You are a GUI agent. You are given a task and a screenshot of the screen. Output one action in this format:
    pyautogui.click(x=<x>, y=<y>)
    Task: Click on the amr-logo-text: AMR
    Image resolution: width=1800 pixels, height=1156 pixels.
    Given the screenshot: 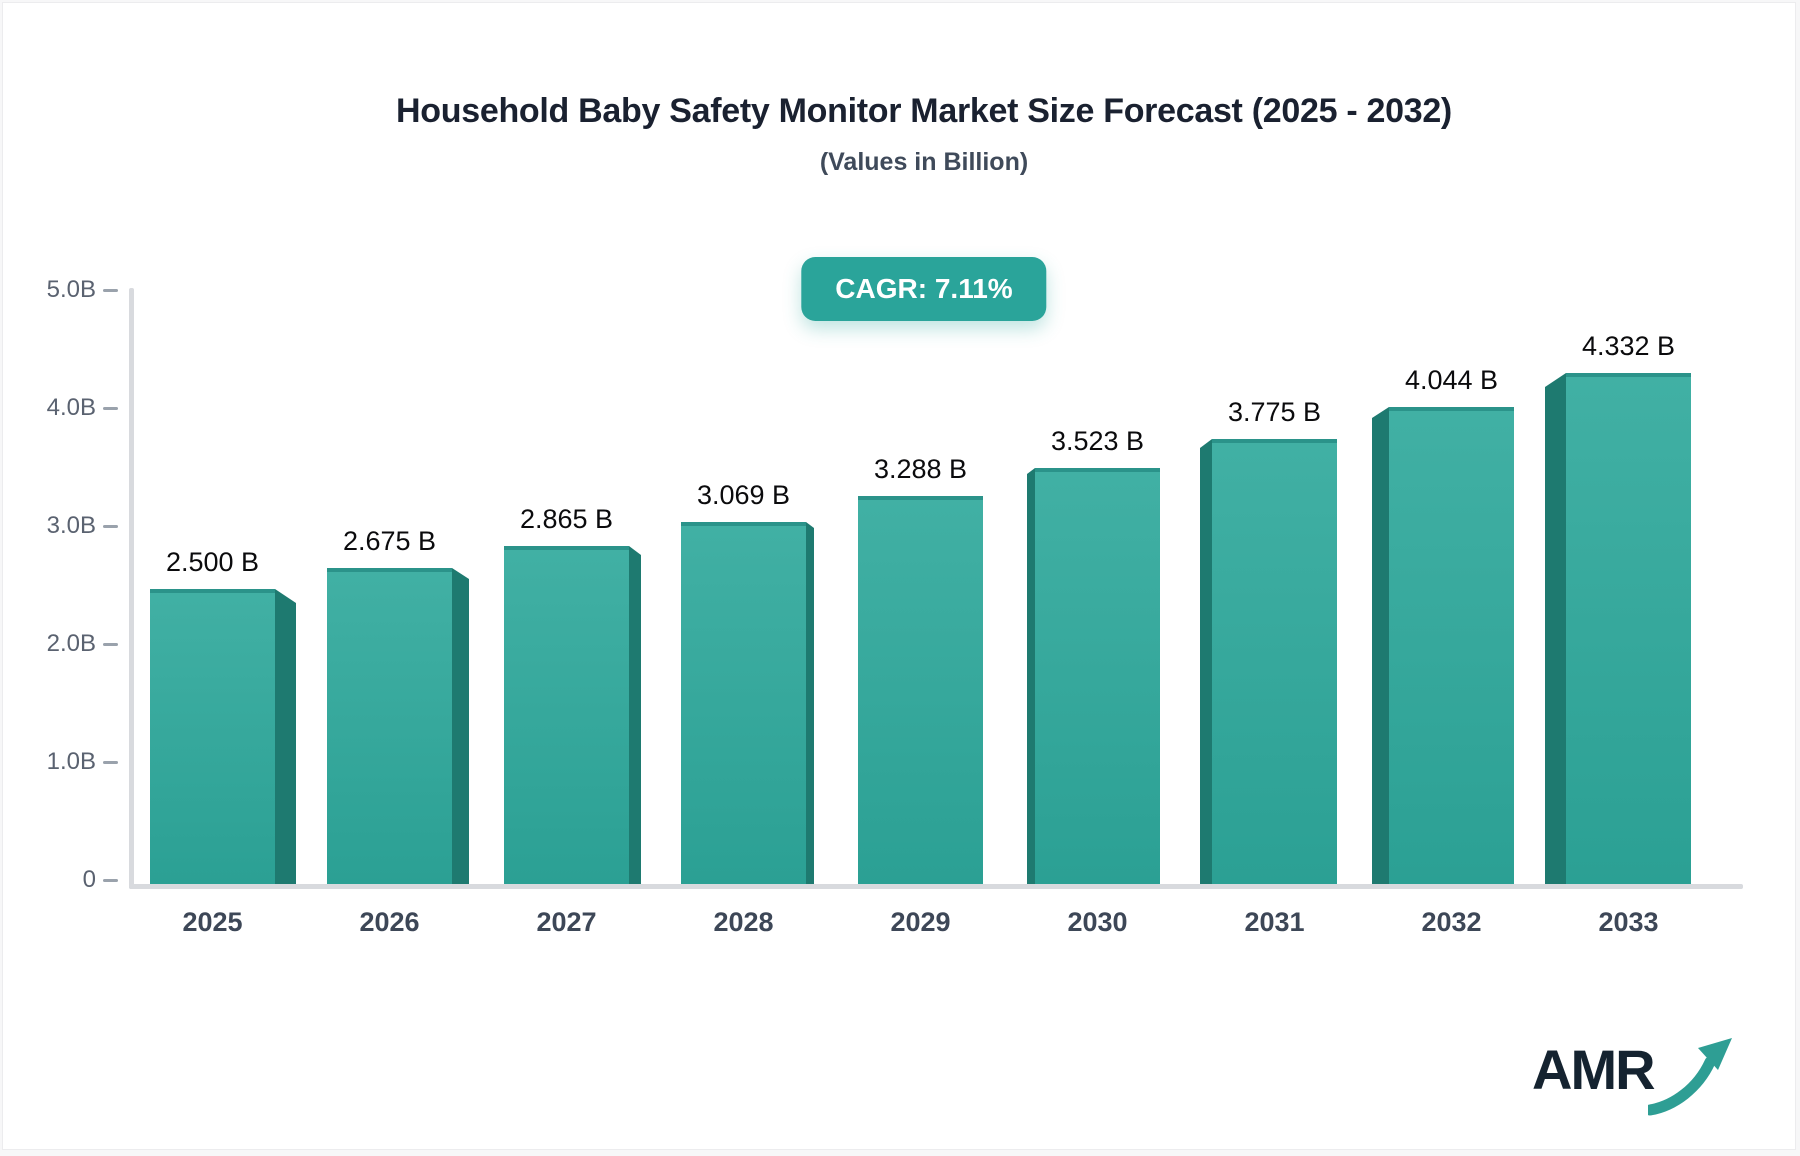 What is the action you would take?
    pyautogui.click(x=1594, y=1069)
    